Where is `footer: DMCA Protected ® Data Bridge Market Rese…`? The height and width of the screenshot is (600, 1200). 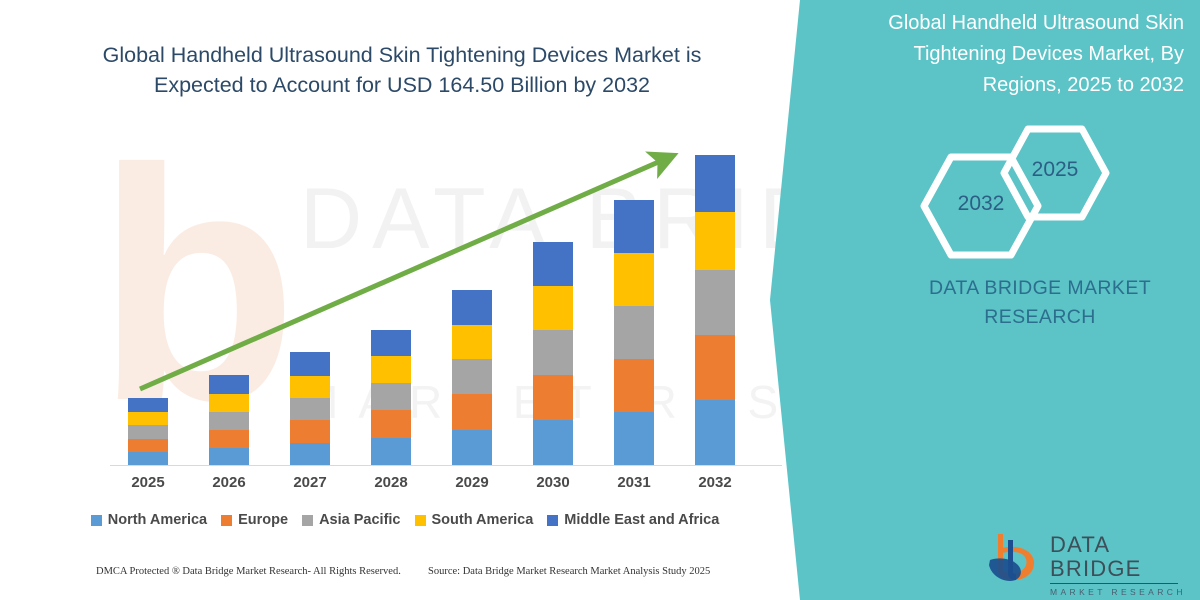 footer: DMCA Protected ® Data Bridge Market Rese… is located at coordinates (405, 579).